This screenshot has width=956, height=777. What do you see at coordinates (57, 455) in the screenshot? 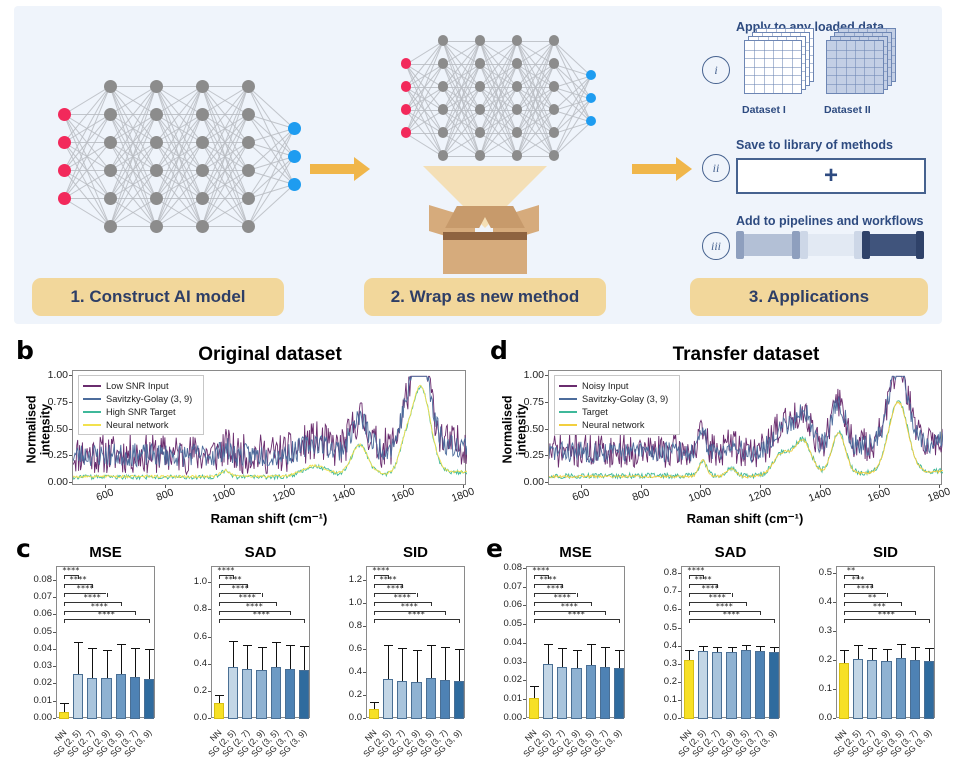
I see `y-tick-label: 0.25` at bounding box center [57, 455].